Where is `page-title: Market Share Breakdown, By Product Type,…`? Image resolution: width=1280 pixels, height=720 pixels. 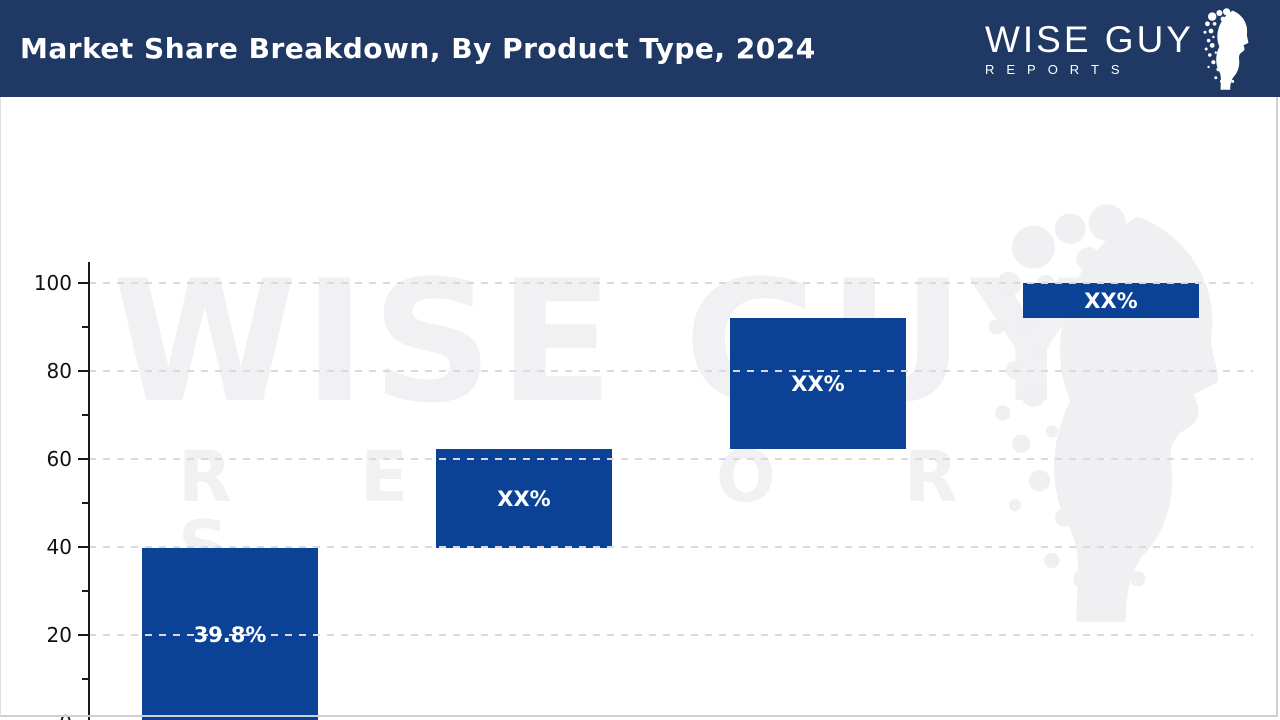
page-title: Market Share Breakdown, By Product Type,… is located at coordinates (418, 48).